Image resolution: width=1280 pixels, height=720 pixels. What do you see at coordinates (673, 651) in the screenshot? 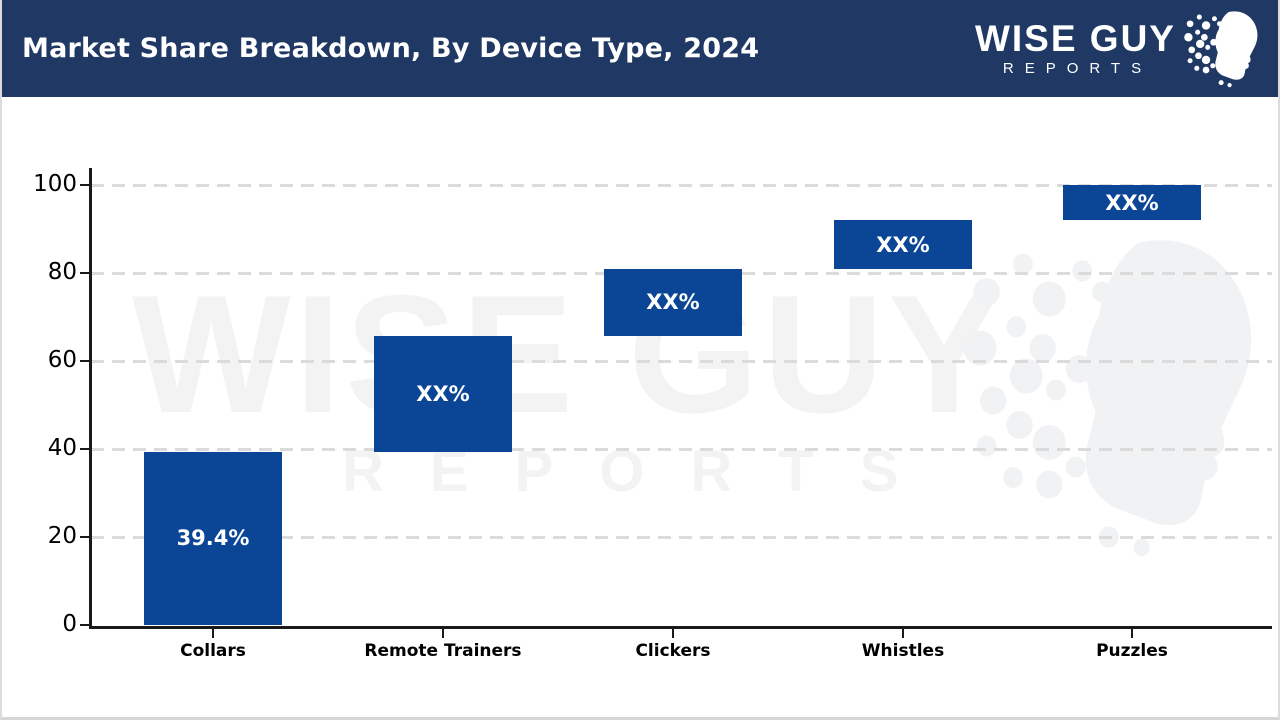
I see `x-category-label: Clickers` at bounding box center [673, 651].